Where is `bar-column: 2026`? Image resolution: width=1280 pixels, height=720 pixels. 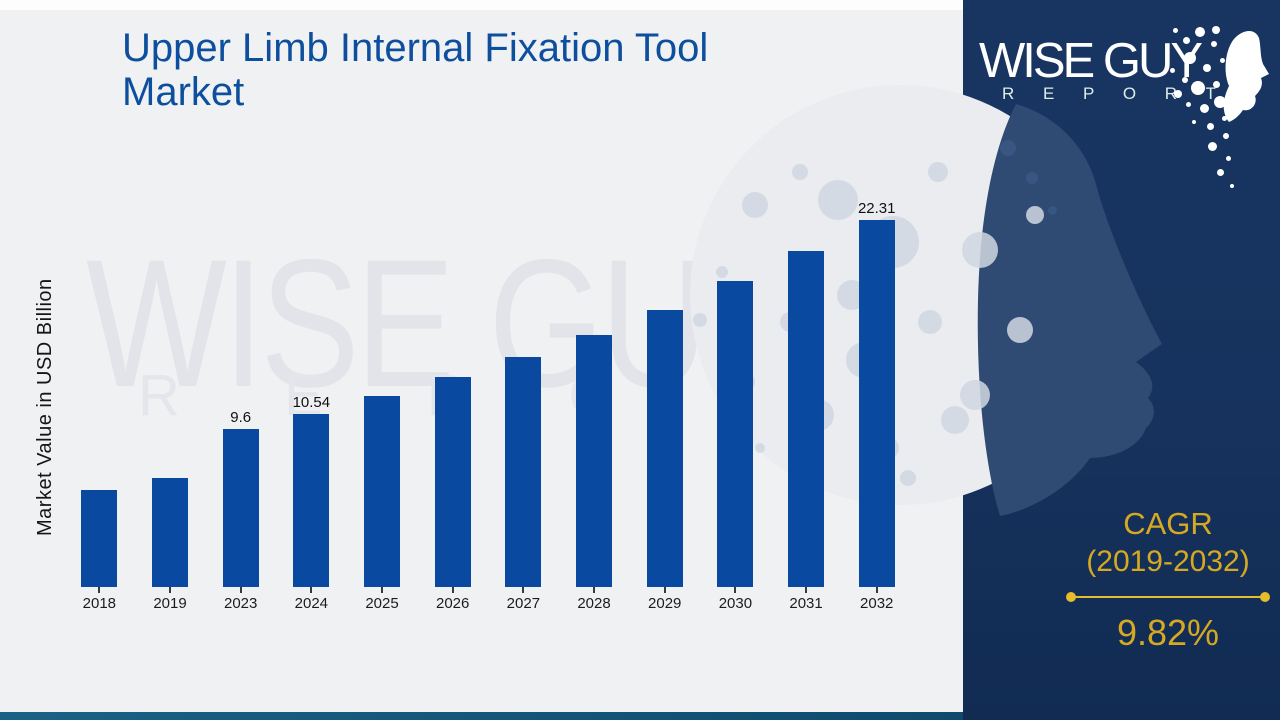
bar-column: 2026 is located at coordinates (452, 494).